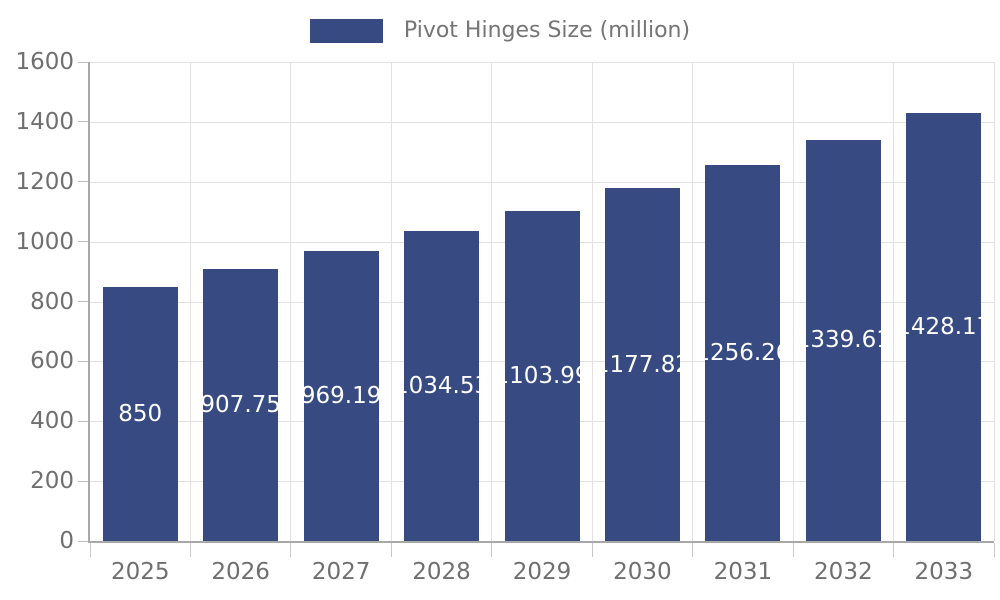 The image size is (1000, 600). Describe the element at coordinates (441, 572) in the screenshot. I see `x-tick-label: 2028` at that location.